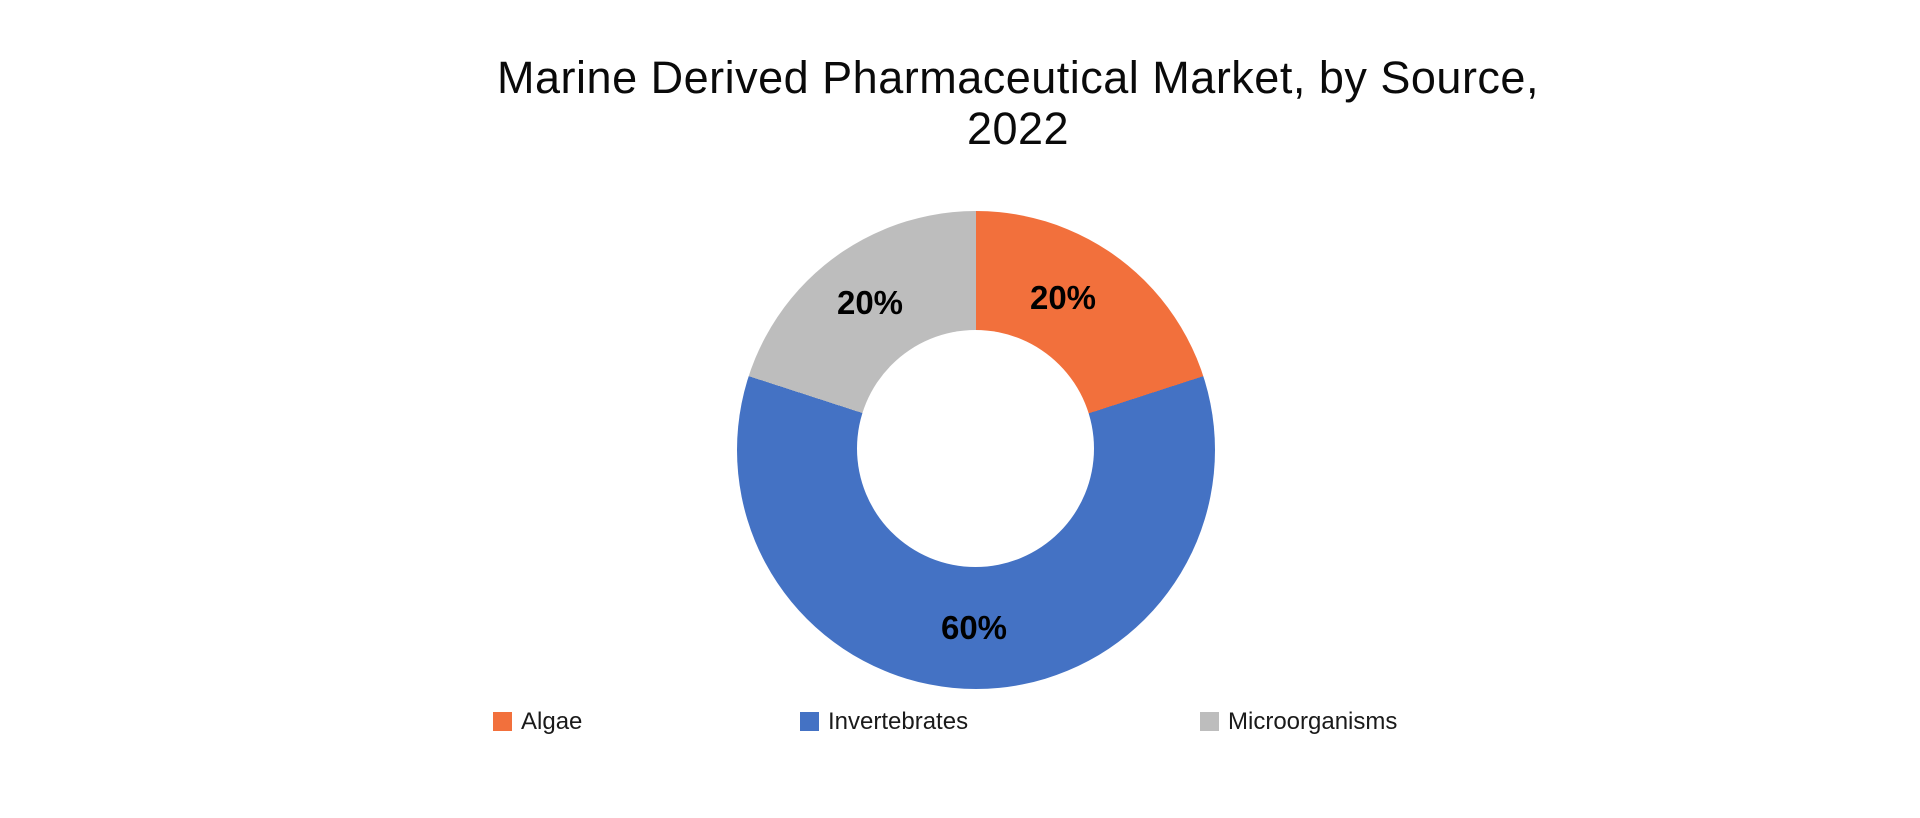 The width and height of the screenshot is (1920, 818). Describe the element at coordinates (870, 302) in the screenshot. I see `slice-label-microorganisms: 20%` at that location.